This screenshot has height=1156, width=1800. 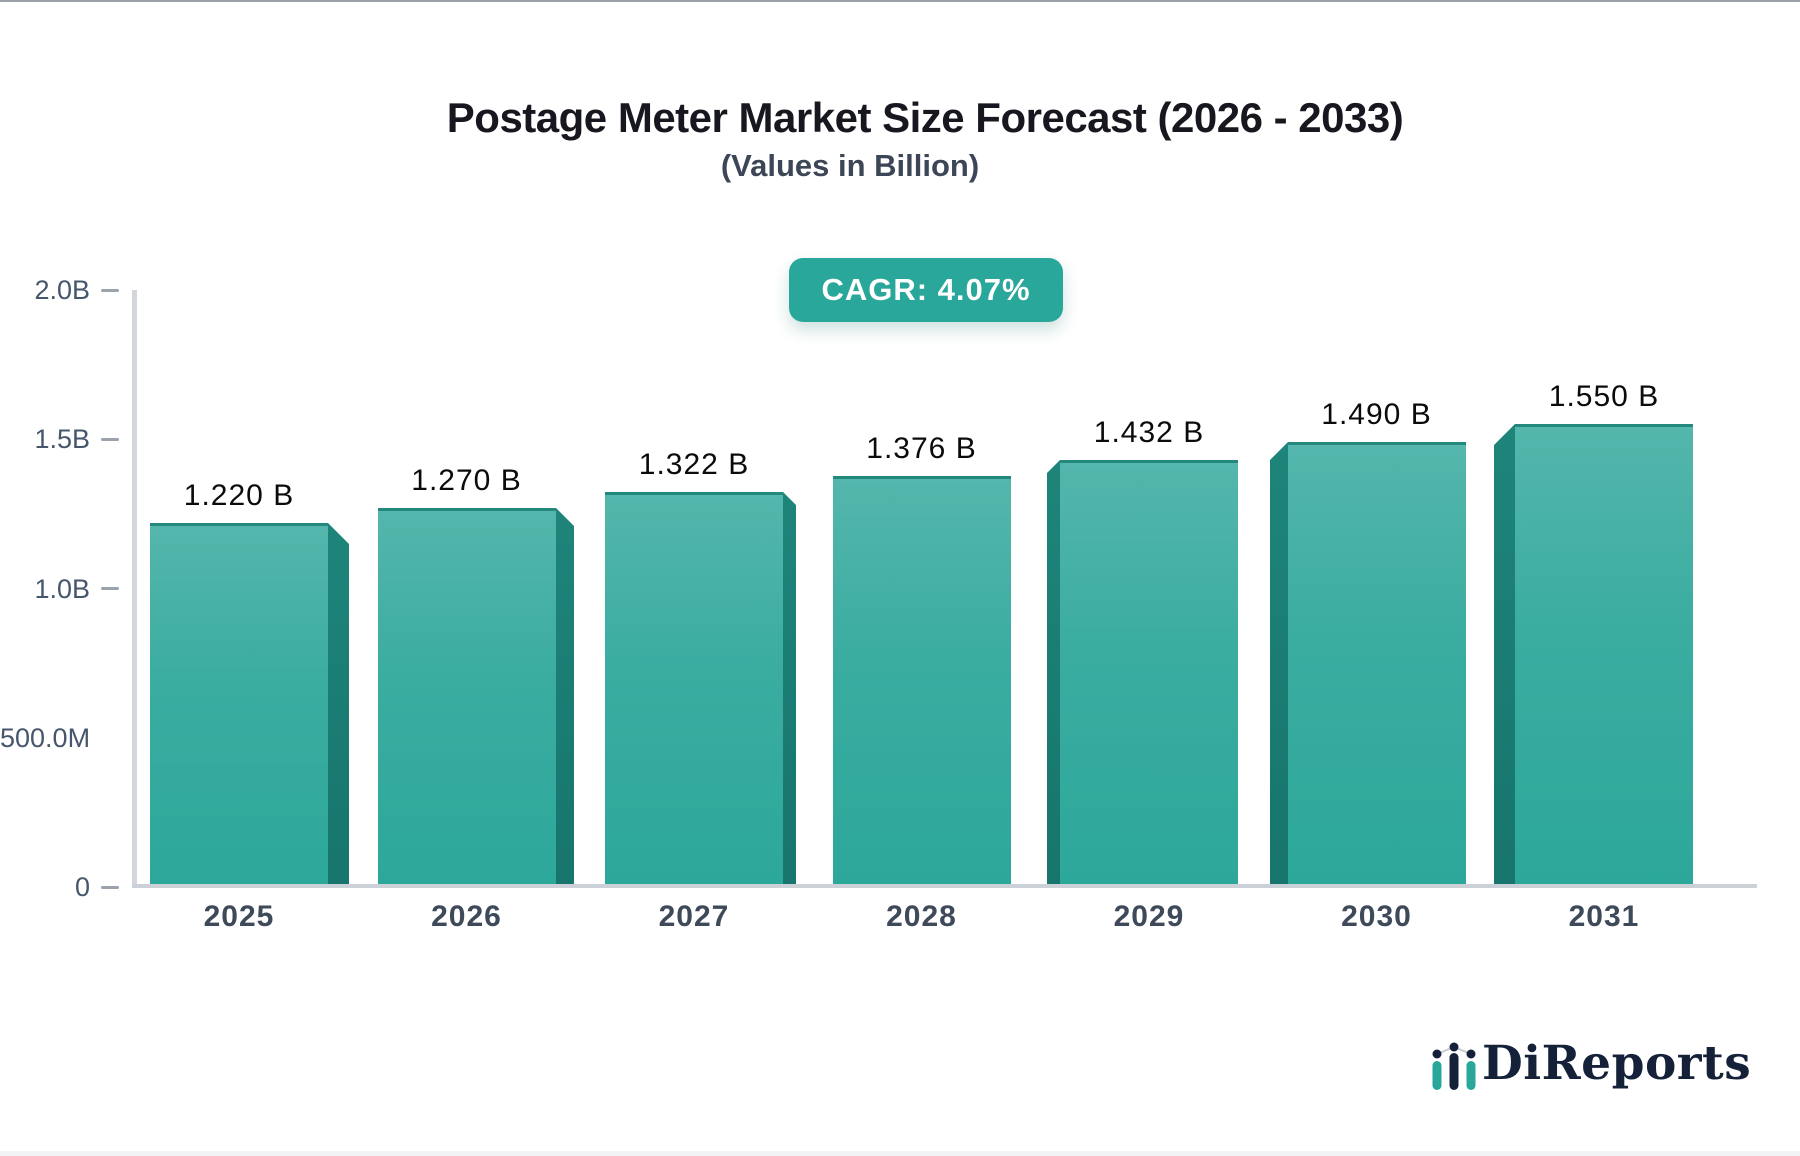 I want to click on bar-2030, so click(x=1377, y=664).